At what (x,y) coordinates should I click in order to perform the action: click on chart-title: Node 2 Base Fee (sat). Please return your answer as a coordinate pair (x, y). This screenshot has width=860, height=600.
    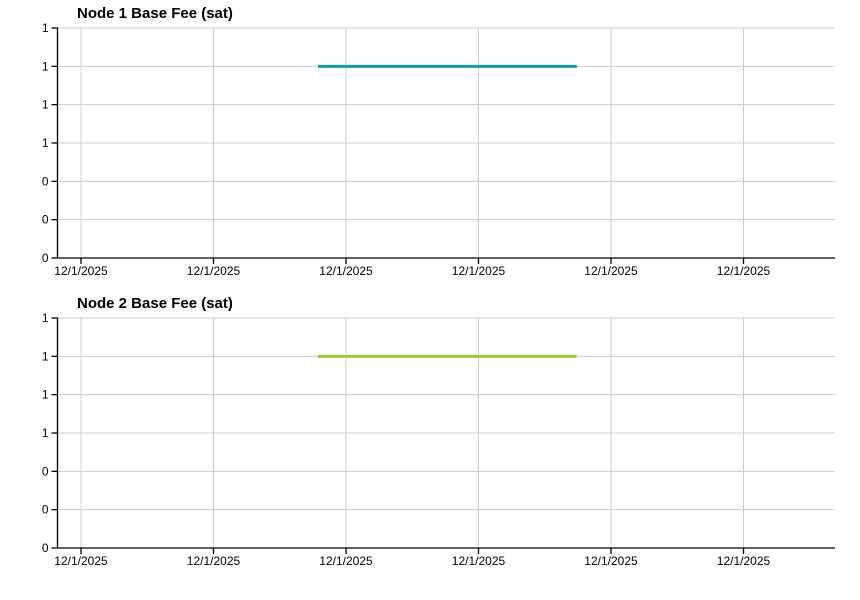
    Looking at the image, I should click on (155, 303).